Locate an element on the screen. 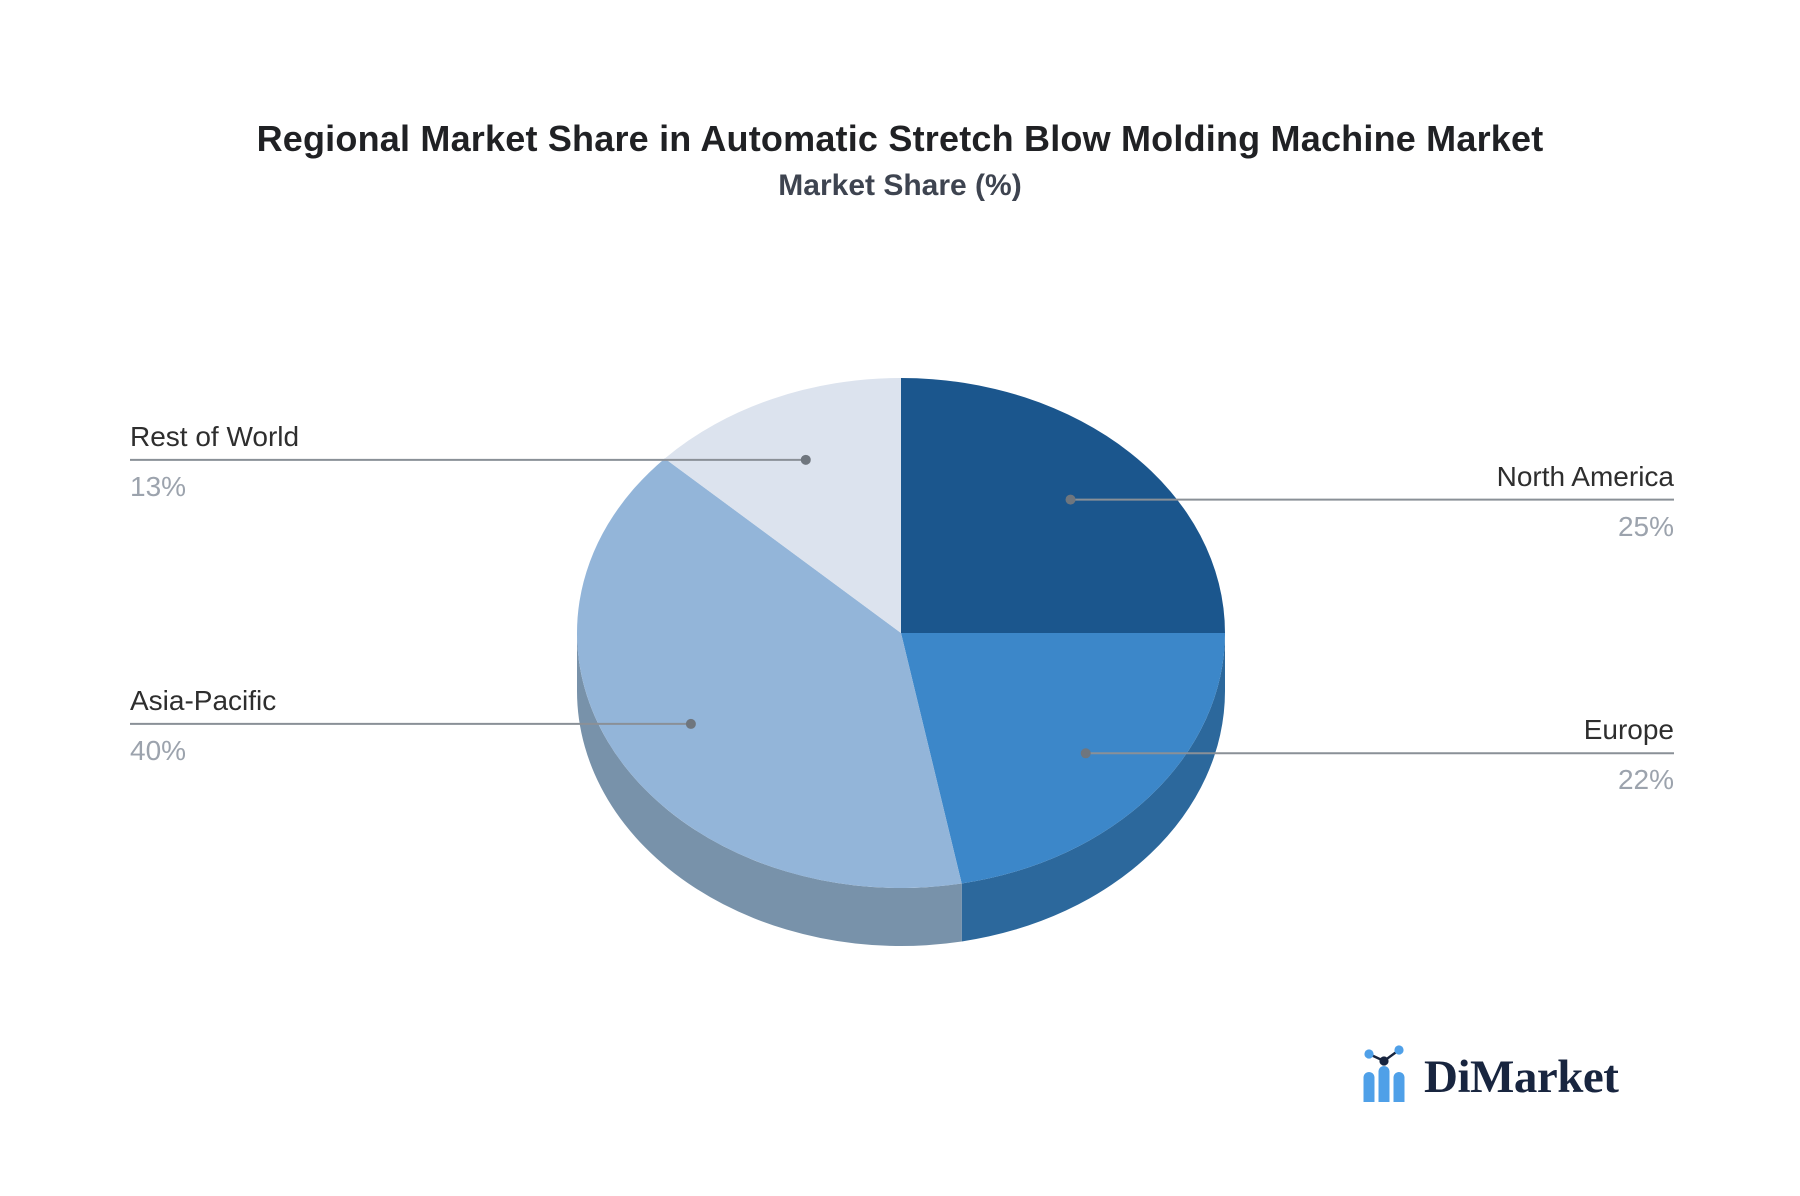 This screenshot has width=1800, height=1196. pie-slice-rest-of-world is located at coordinates (782, 505).